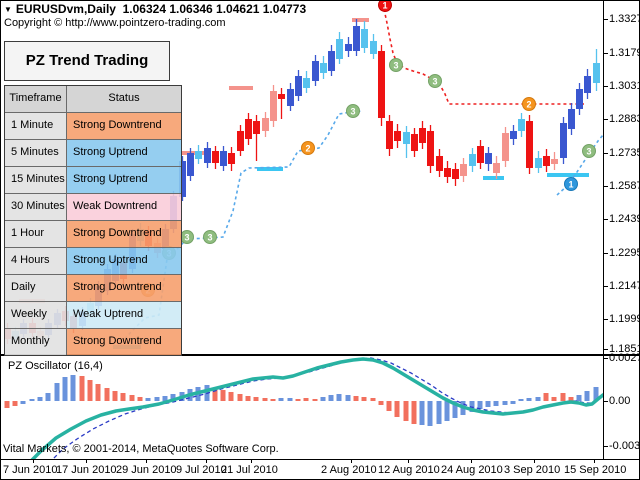 This screenshot has width=640, height=480. What do you see at coordinates (86, 470) in the screenshot?
I see `time-axis-label: 17 Jun 2010` at bounding box center [86, 470].